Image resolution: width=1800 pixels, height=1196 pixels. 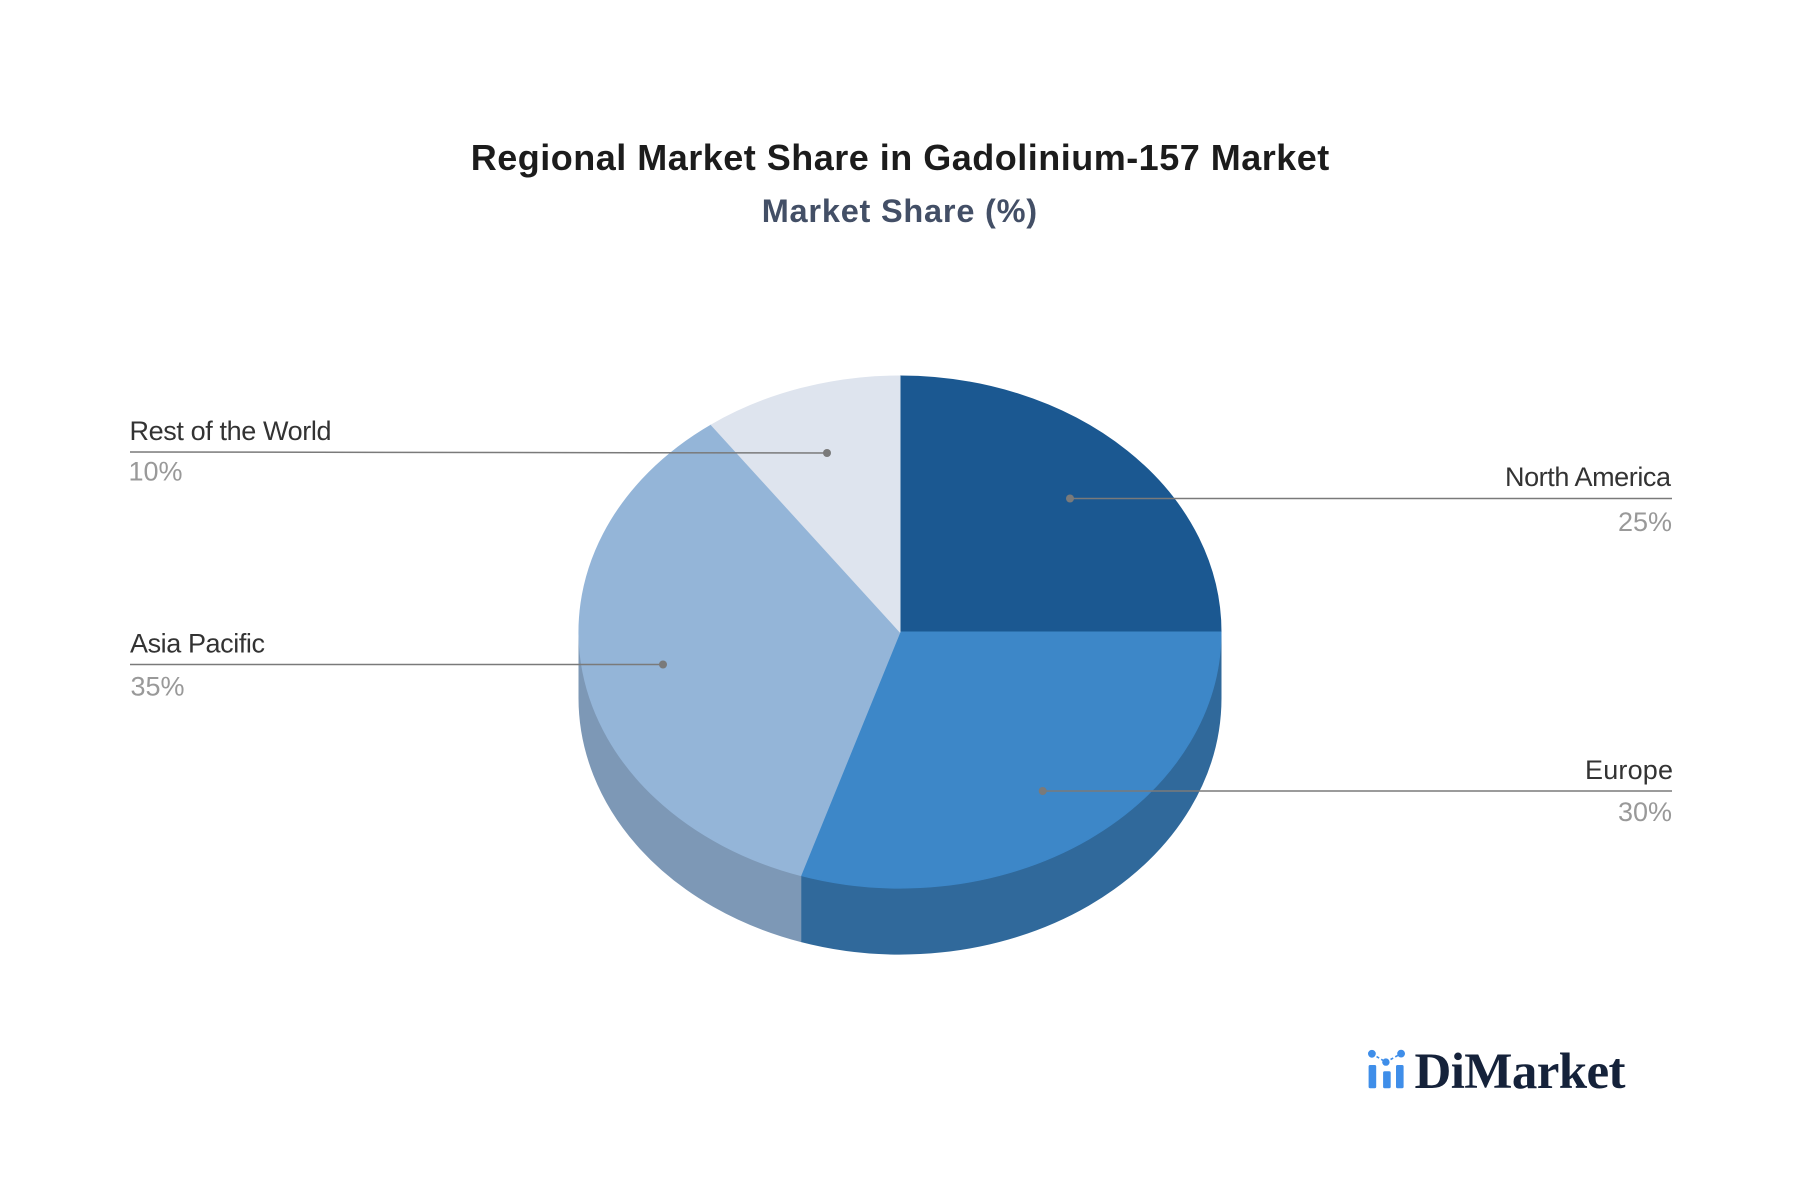 I want to click on svg-text: 35%, so click(x=158, y=687).